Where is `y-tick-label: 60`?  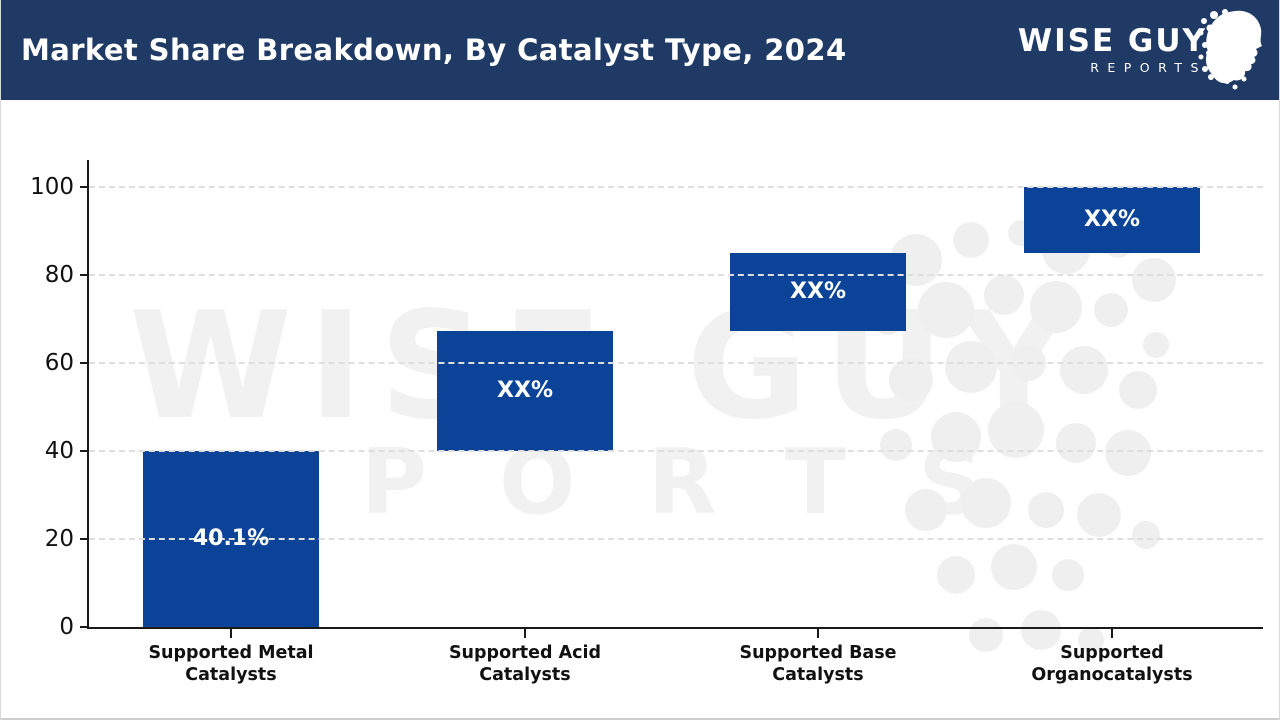
y-tick-label: 60 is located at coordinates (59, 363).